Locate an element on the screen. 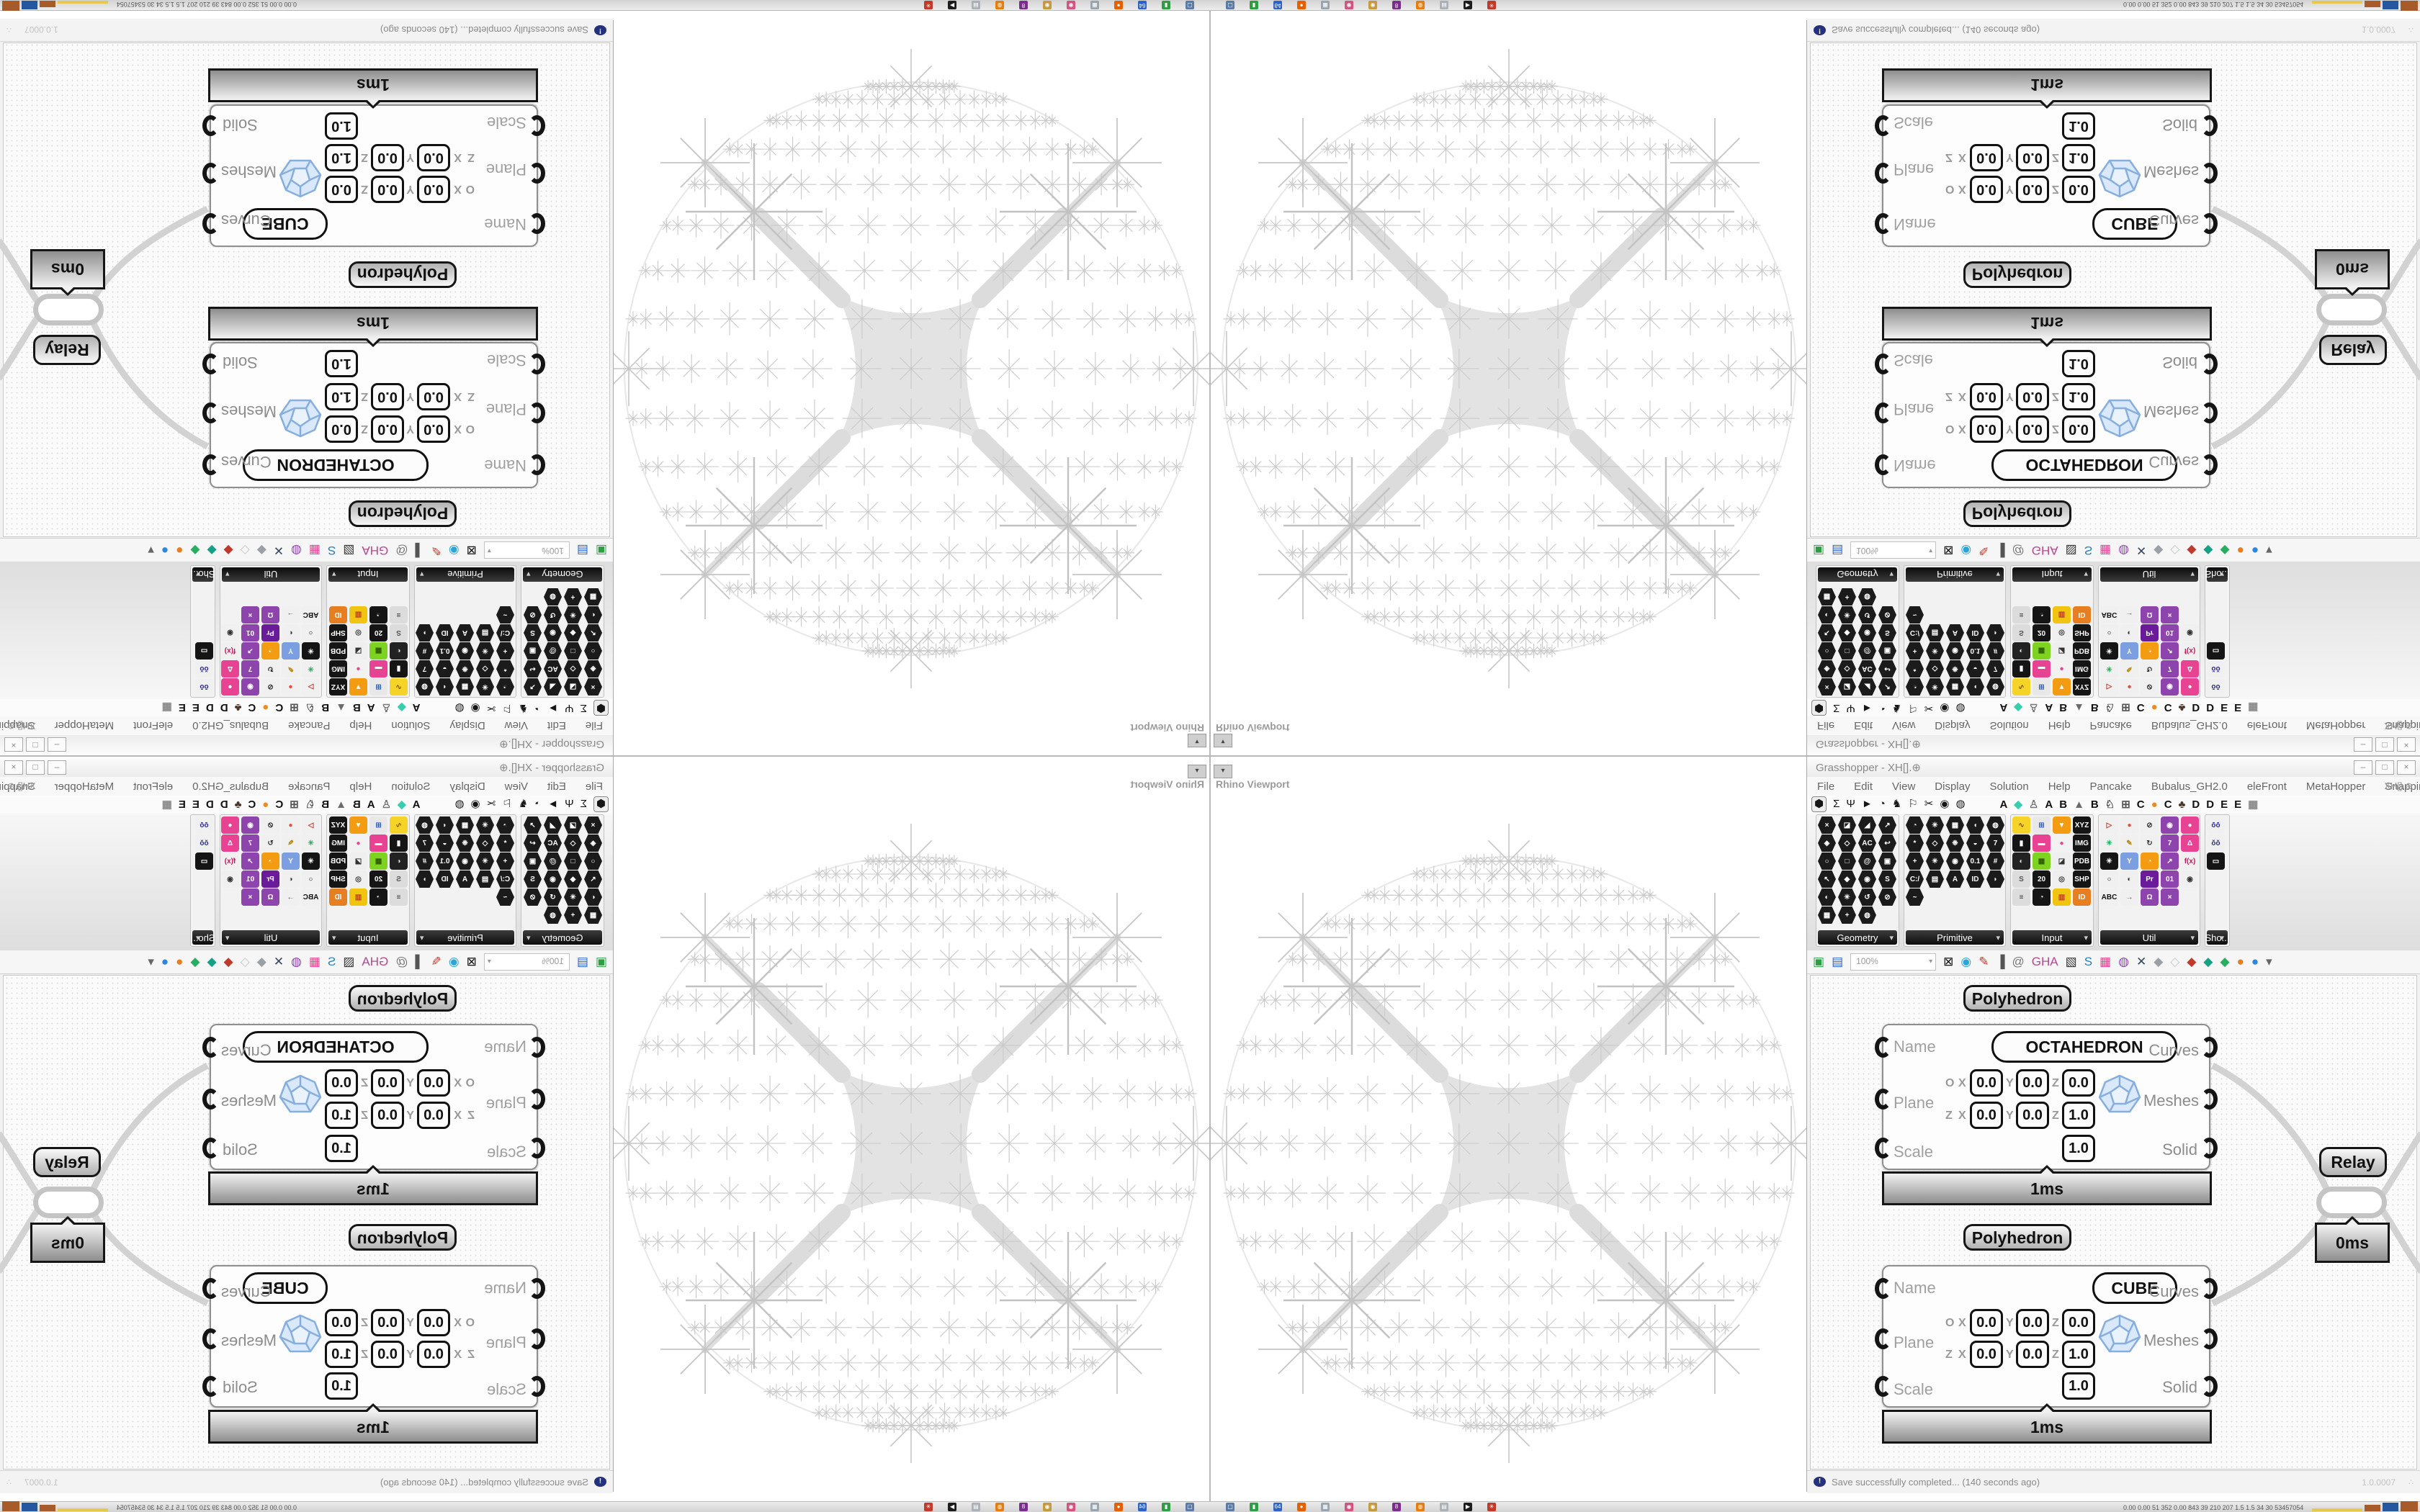  viewport-collapse-button: ▾ is located at coordinates (1223, 740).